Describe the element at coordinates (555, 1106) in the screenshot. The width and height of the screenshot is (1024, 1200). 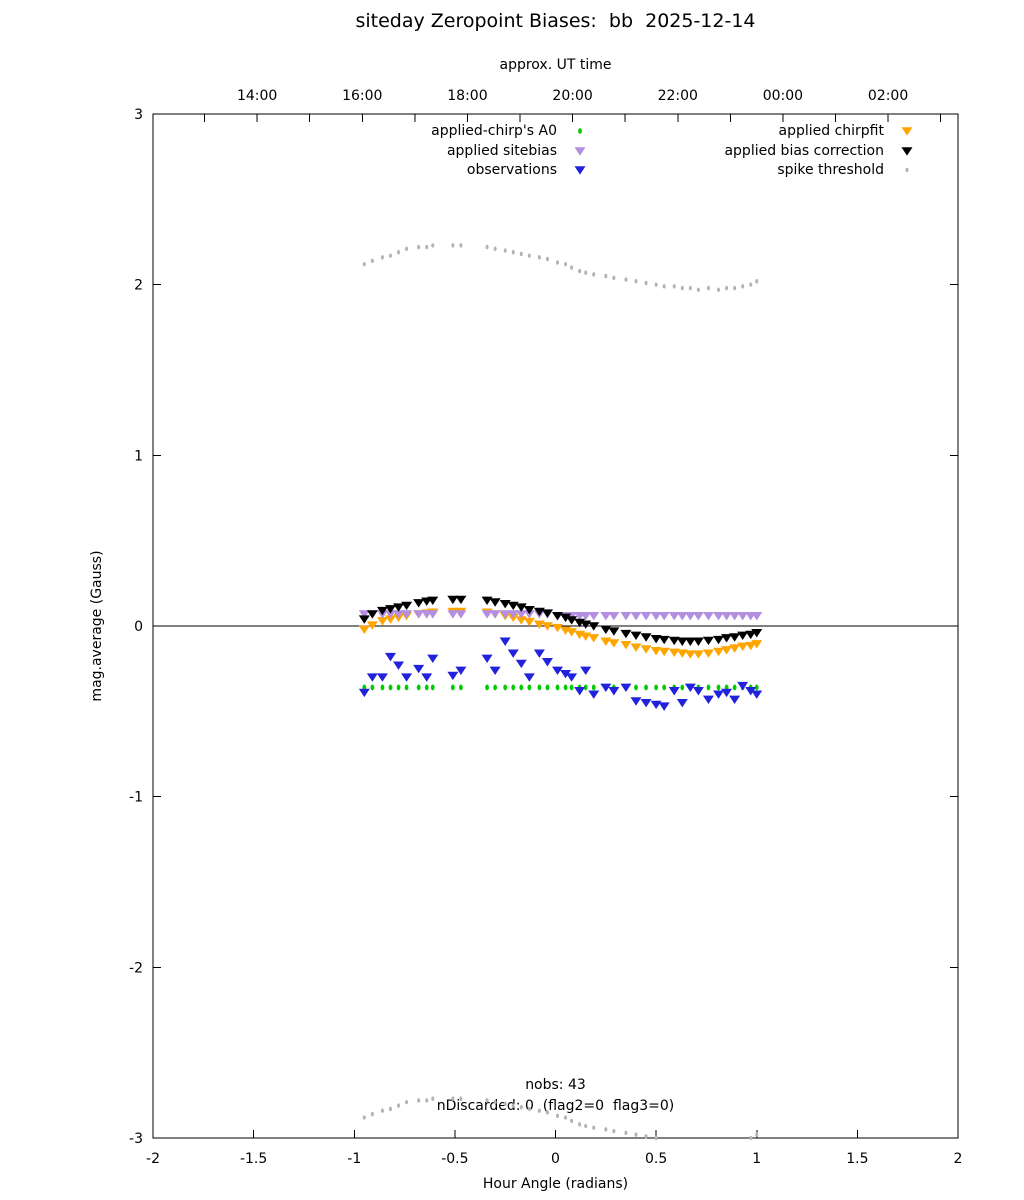
I see `ndiscarded-annotation: nDiscarded: 0 (flag2=0 flag3=0)` at that location.